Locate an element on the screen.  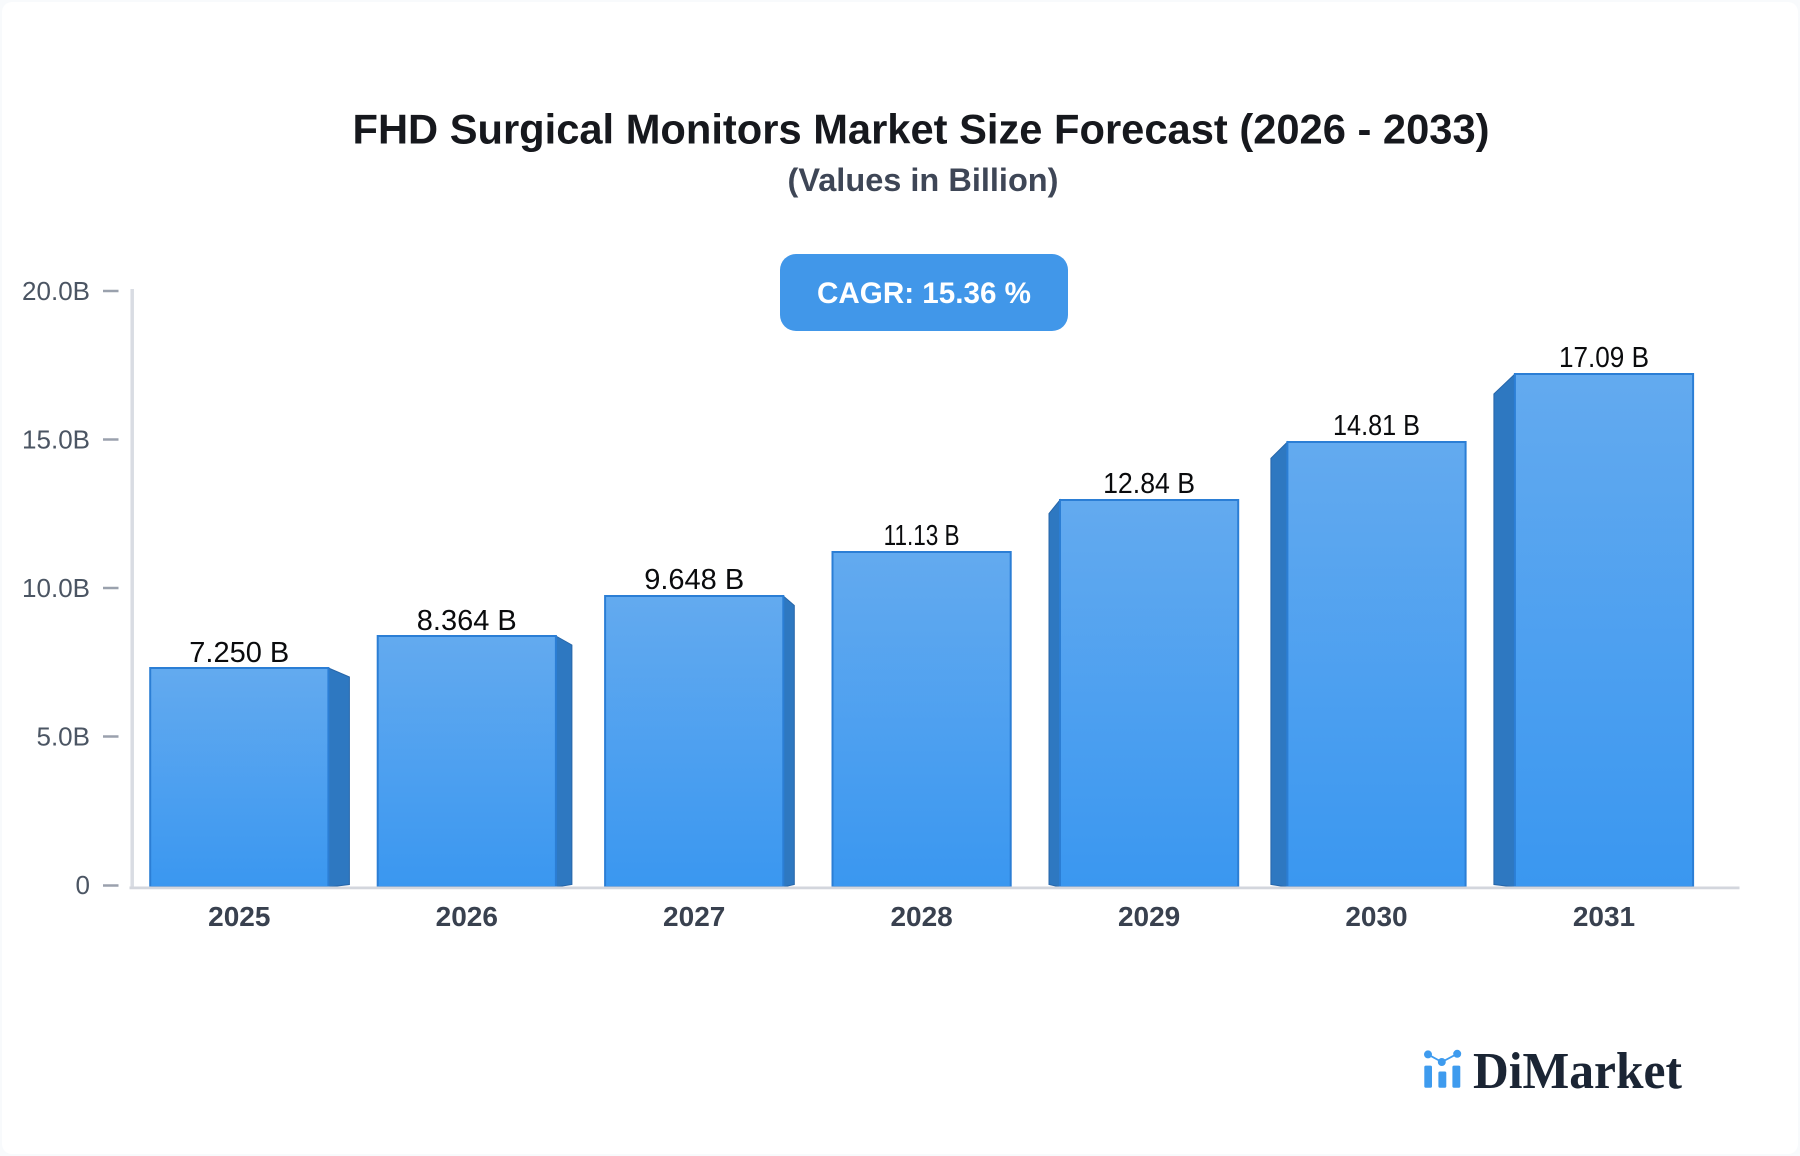
svg-text: 2029 is located at coordinates (1149, 916).